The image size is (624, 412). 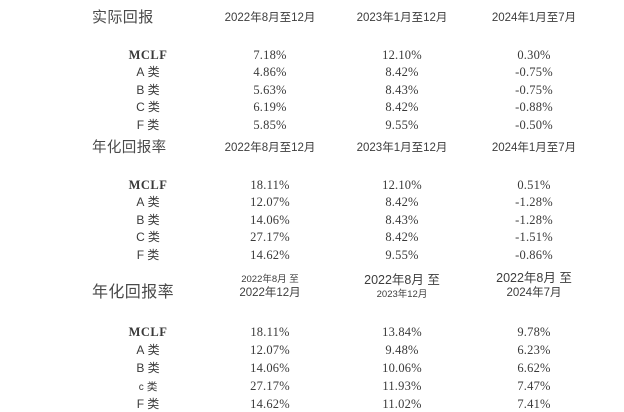 What do you see at coordinates (270, 219) in the screenshot?
I see `cell-value: 14.06%` at bounding box center [270, 219].